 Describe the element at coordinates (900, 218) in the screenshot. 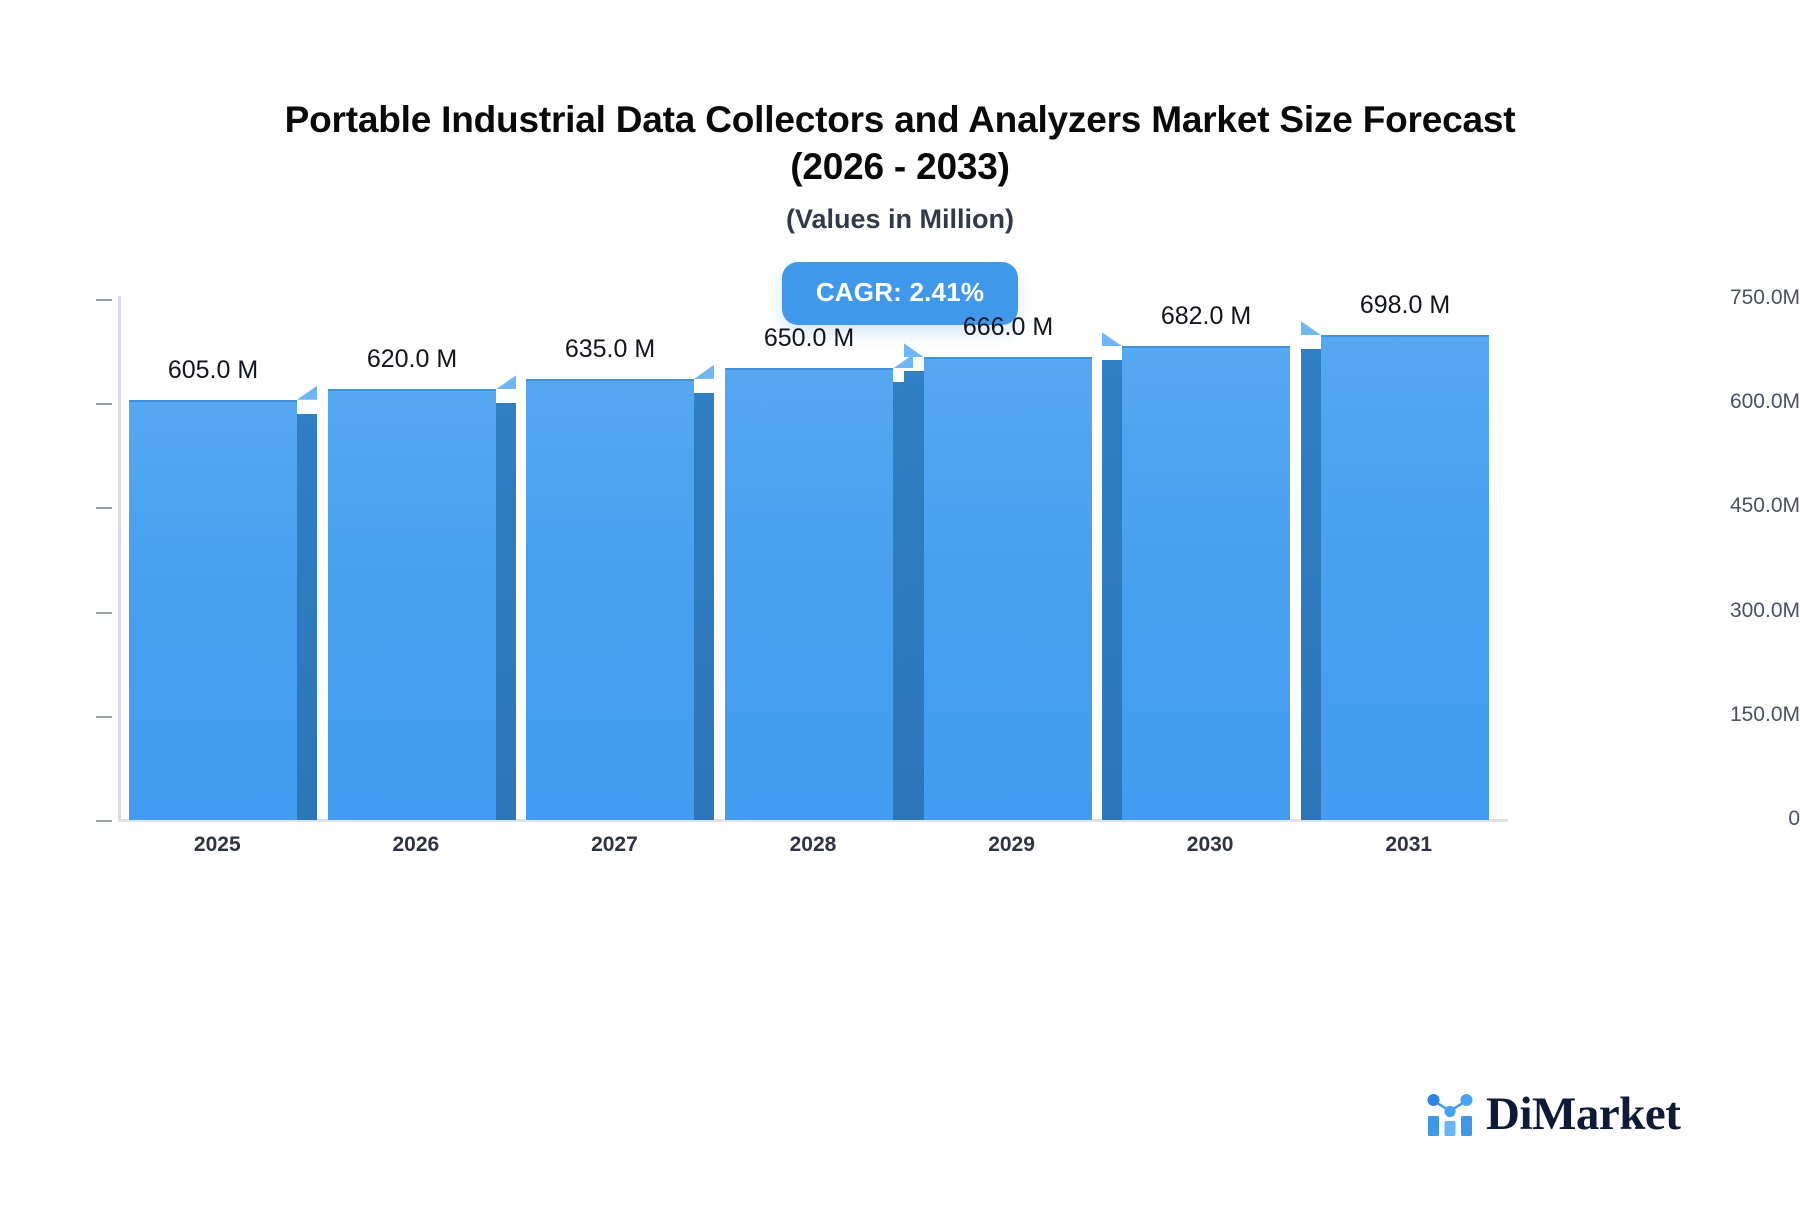

I see `chart-subtitle: (Values in Million)` at that location.